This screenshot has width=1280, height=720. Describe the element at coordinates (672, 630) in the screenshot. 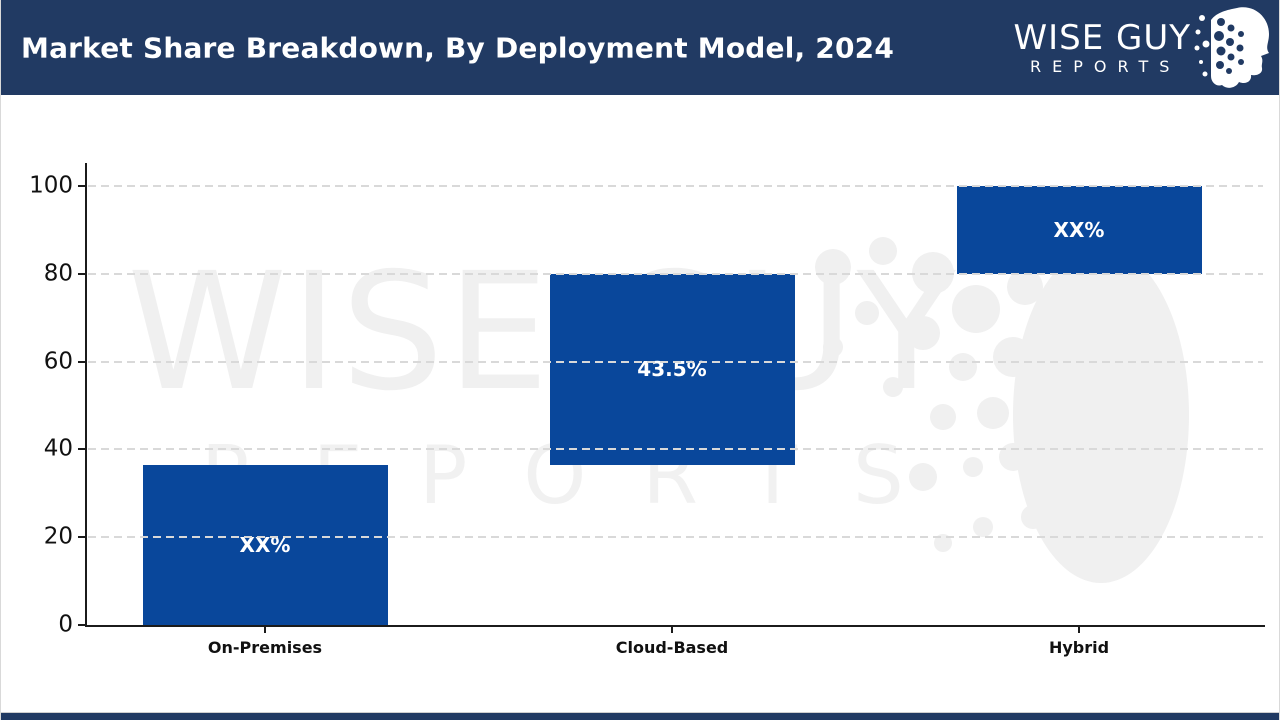

I see `x-tick-mark-cloud-based` at that location.